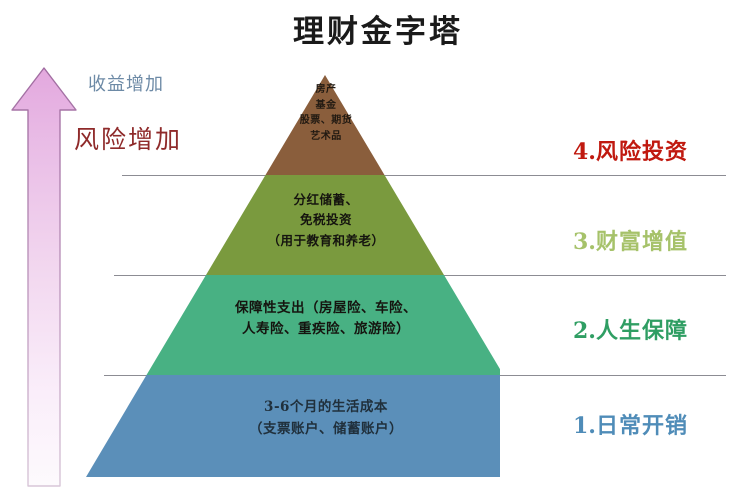  I want to click on arrow-svg, so click(44, 277).